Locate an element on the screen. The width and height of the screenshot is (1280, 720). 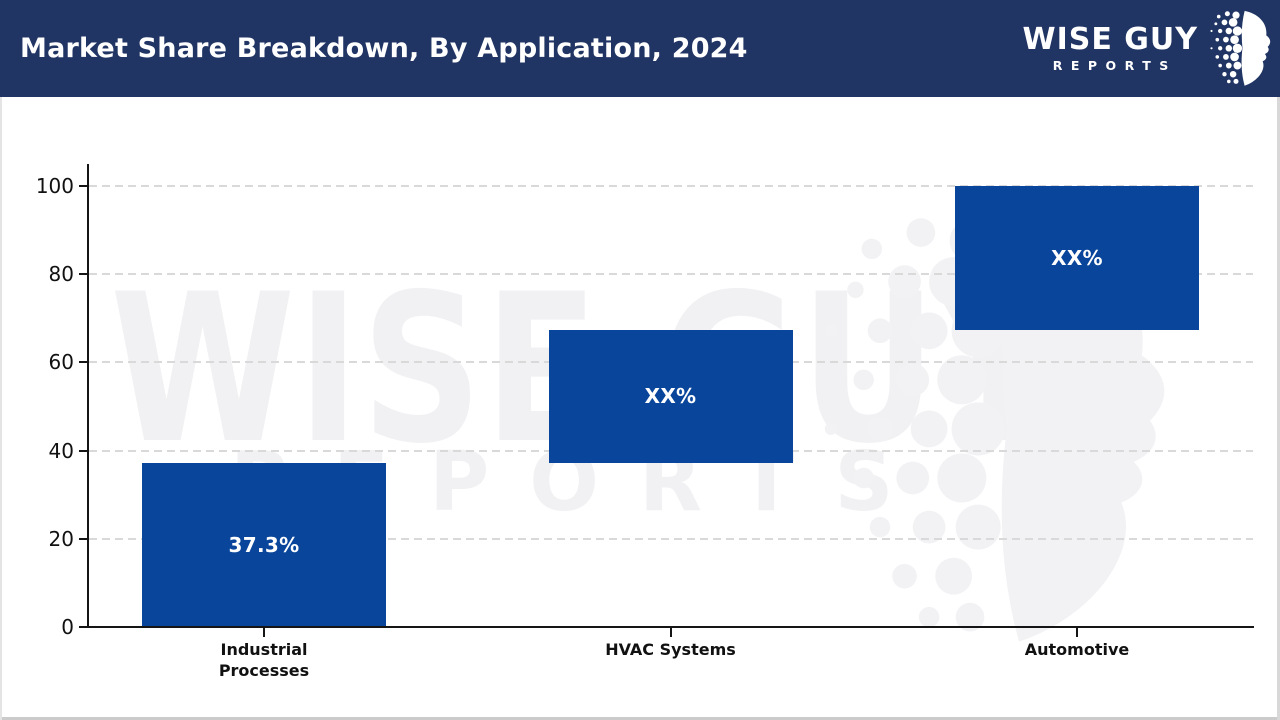
brand-name: WISE GUY is located at coordinates (1110, 39).